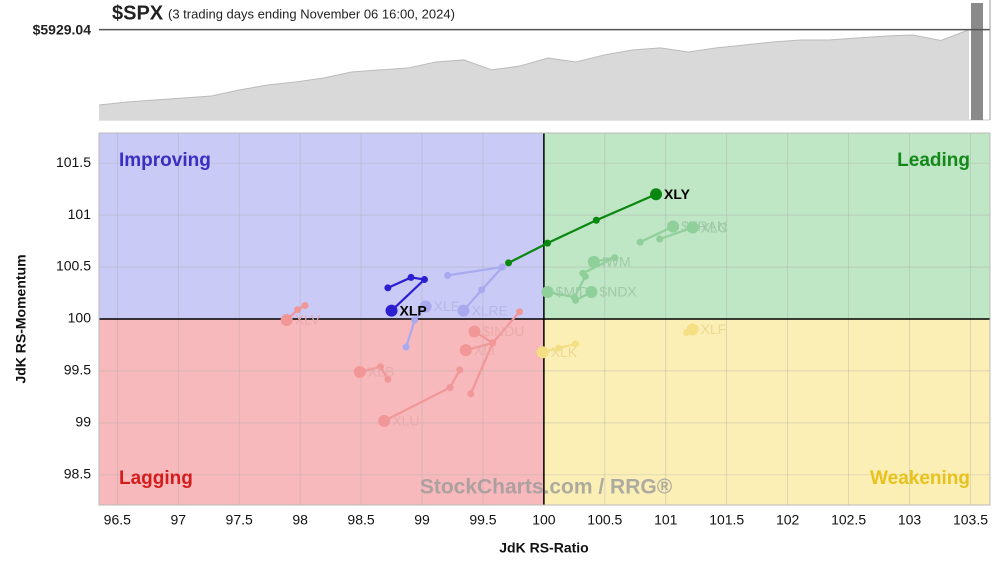 The height and width of the screenshot is (563, 999). What do you see at coordinates (534, 67) in the screenshot?
I see `price-line` at bounding box center [534, 67].